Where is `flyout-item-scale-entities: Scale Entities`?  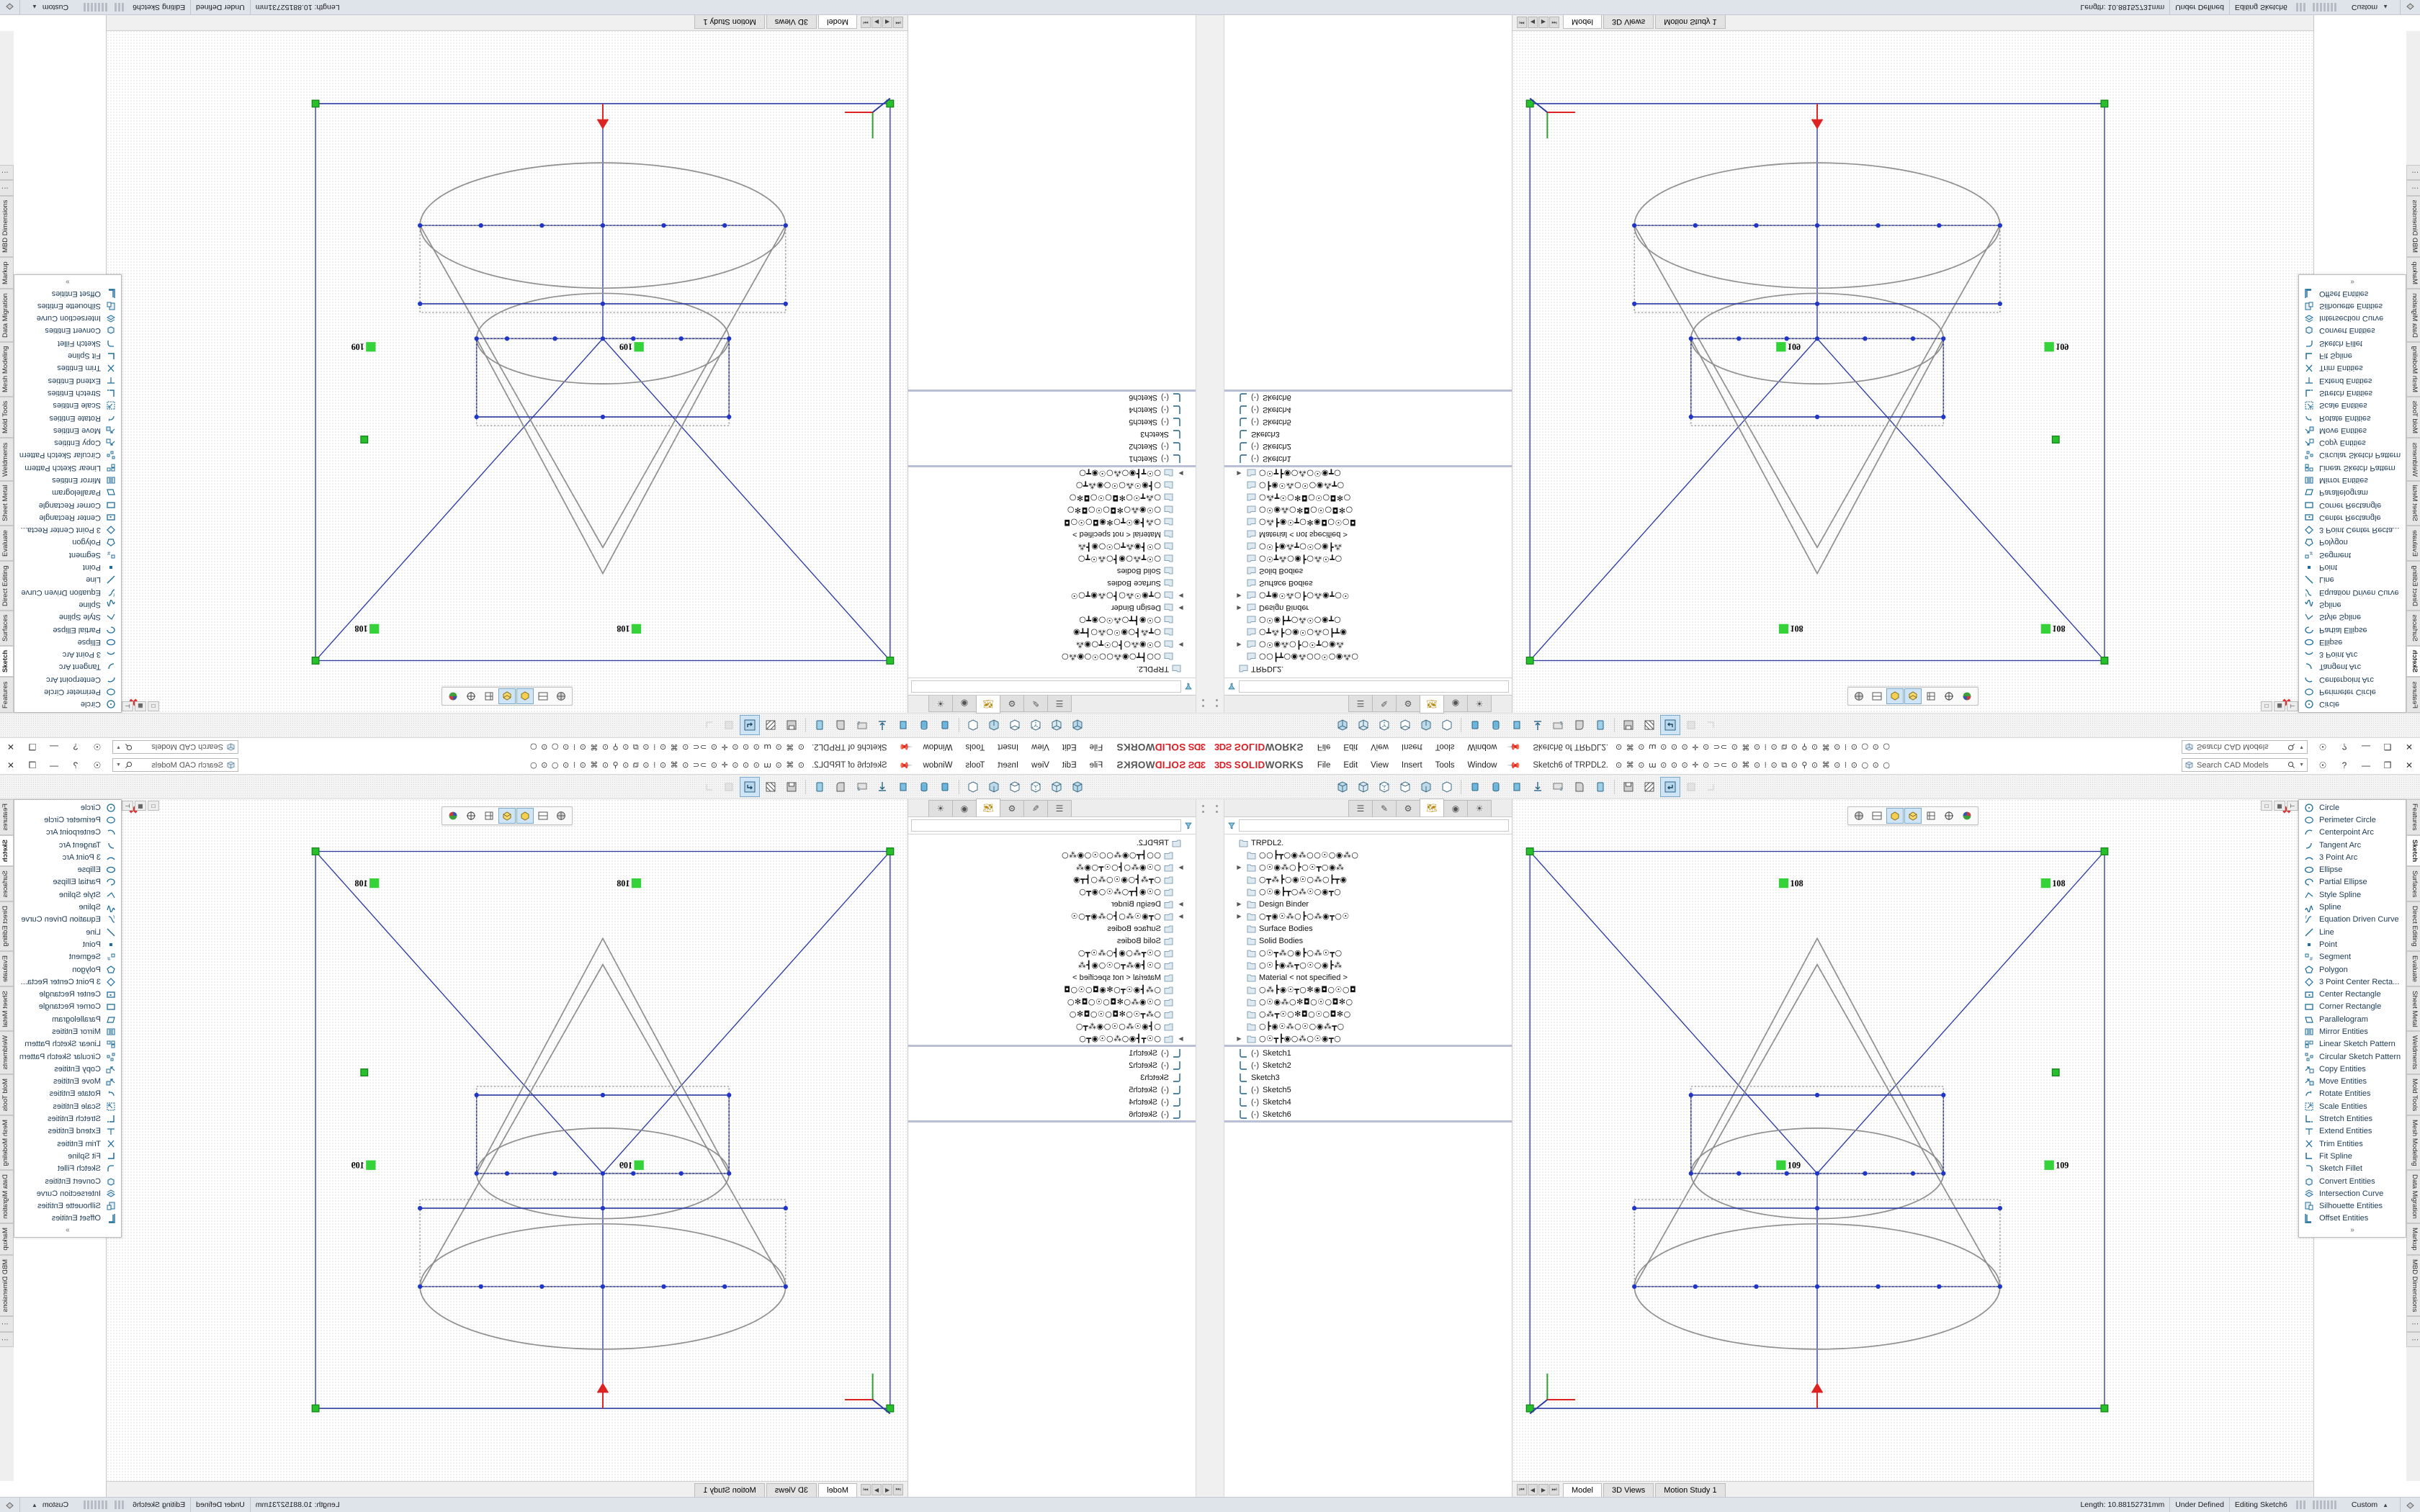 flyout-item-scale-entities: Scale Entities is located at coordinates (2352, 1106).